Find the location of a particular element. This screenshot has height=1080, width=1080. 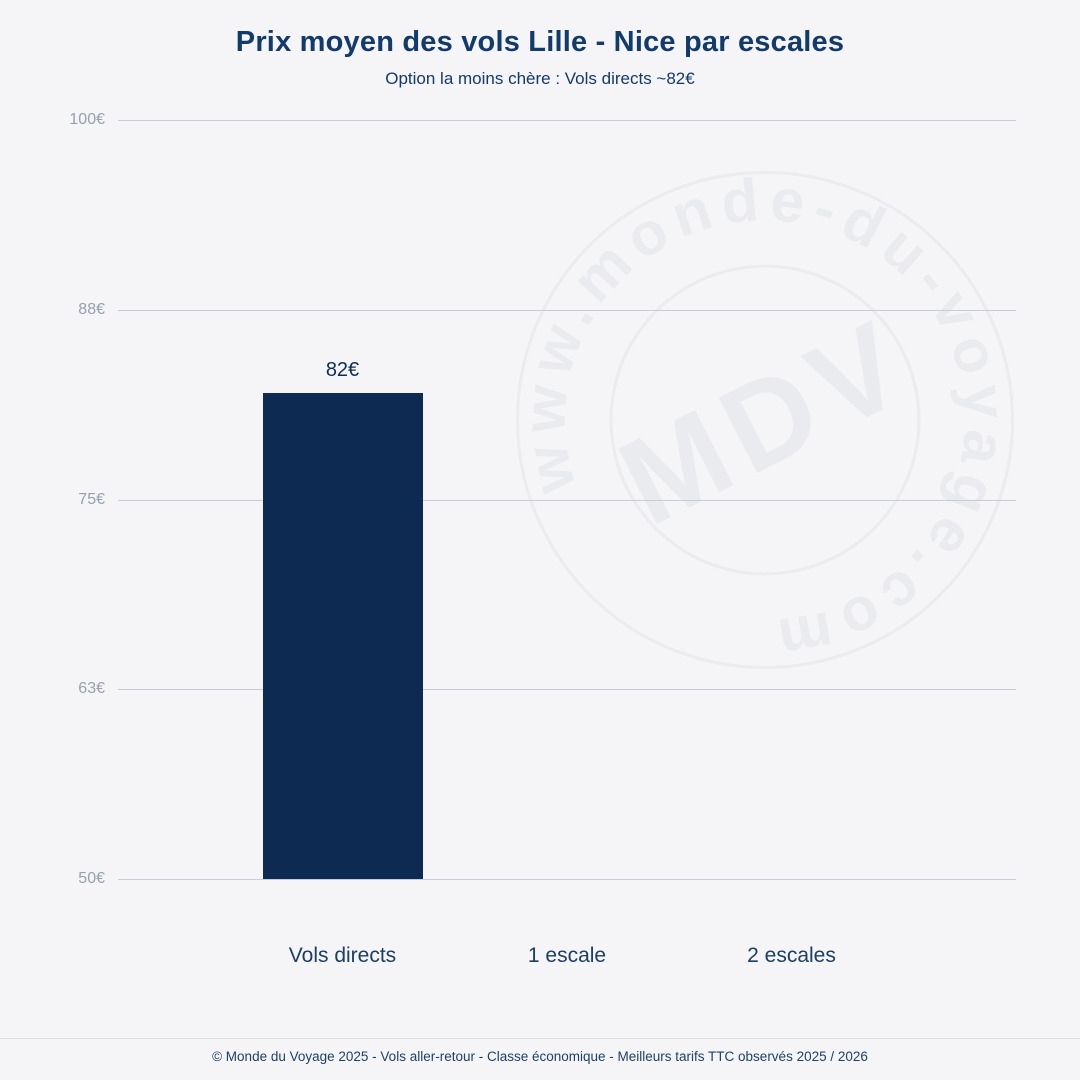

footer-divider is located at coordinates (540, 1038).